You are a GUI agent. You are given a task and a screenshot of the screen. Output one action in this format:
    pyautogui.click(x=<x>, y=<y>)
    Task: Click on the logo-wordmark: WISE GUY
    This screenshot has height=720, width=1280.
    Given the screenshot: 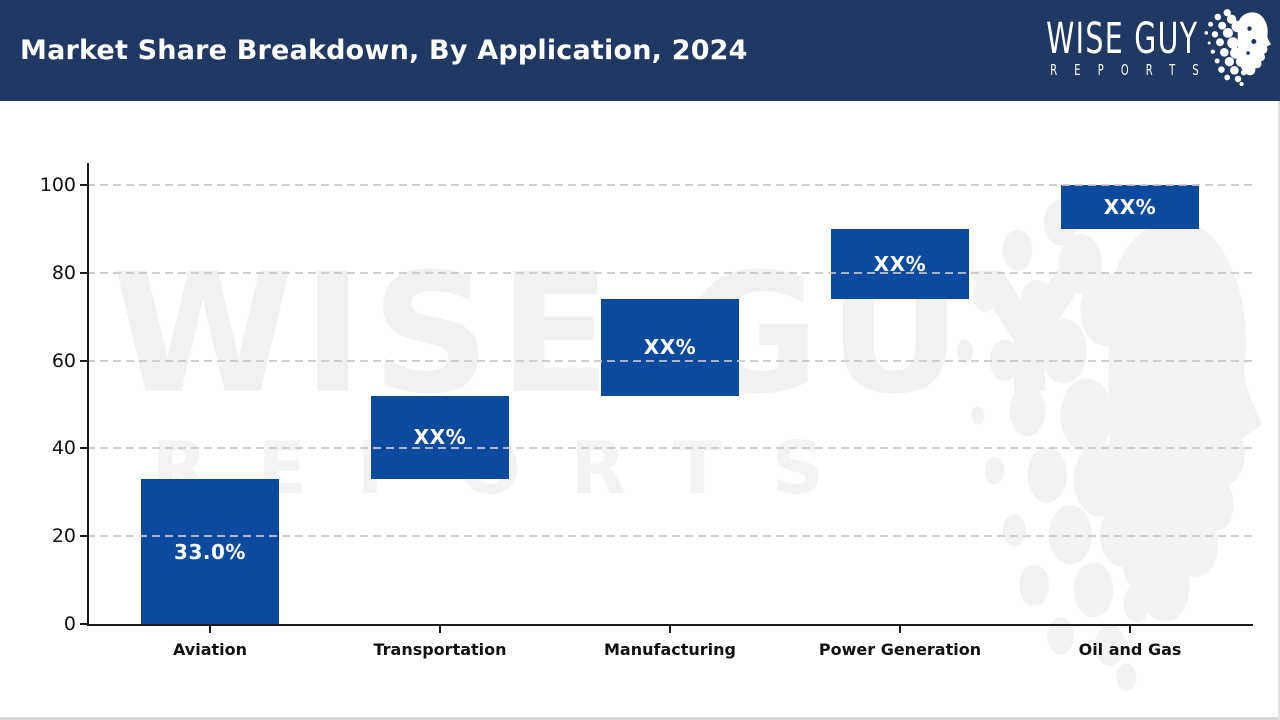 What is the action you would take?
    pyautogui.click(x=1122, y=39)
    